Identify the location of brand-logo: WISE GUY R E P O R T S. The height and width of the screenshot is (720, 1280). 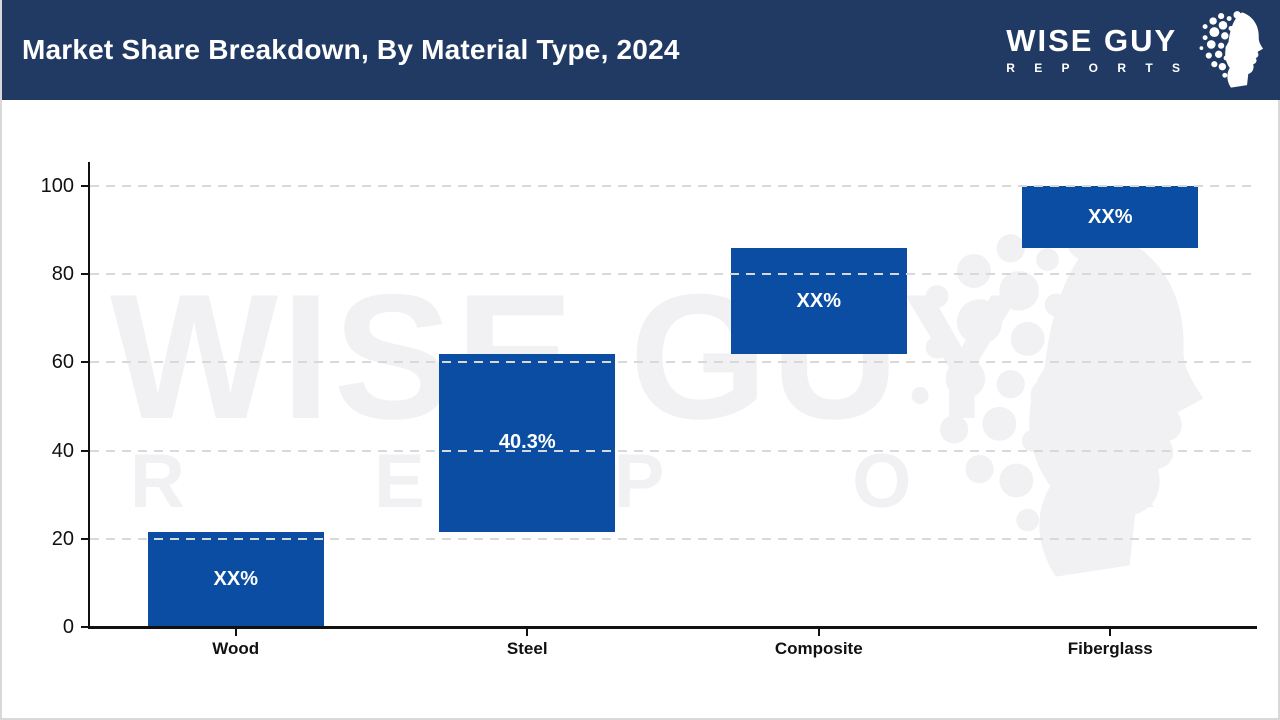
(1143, 50).